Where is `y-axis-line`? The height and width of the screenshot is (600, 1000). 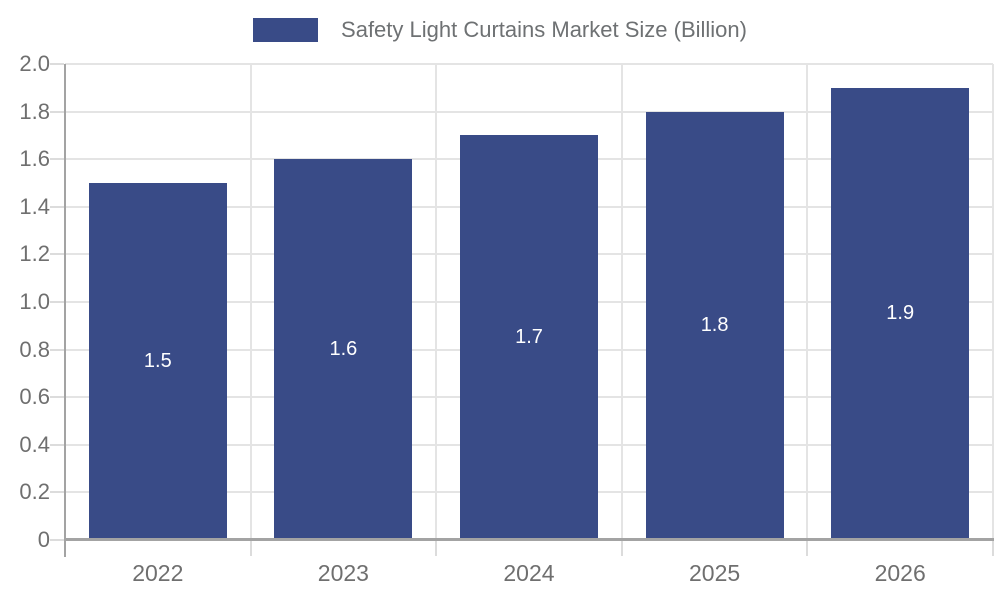
y-axis-line is located at coordinates (65, 310).